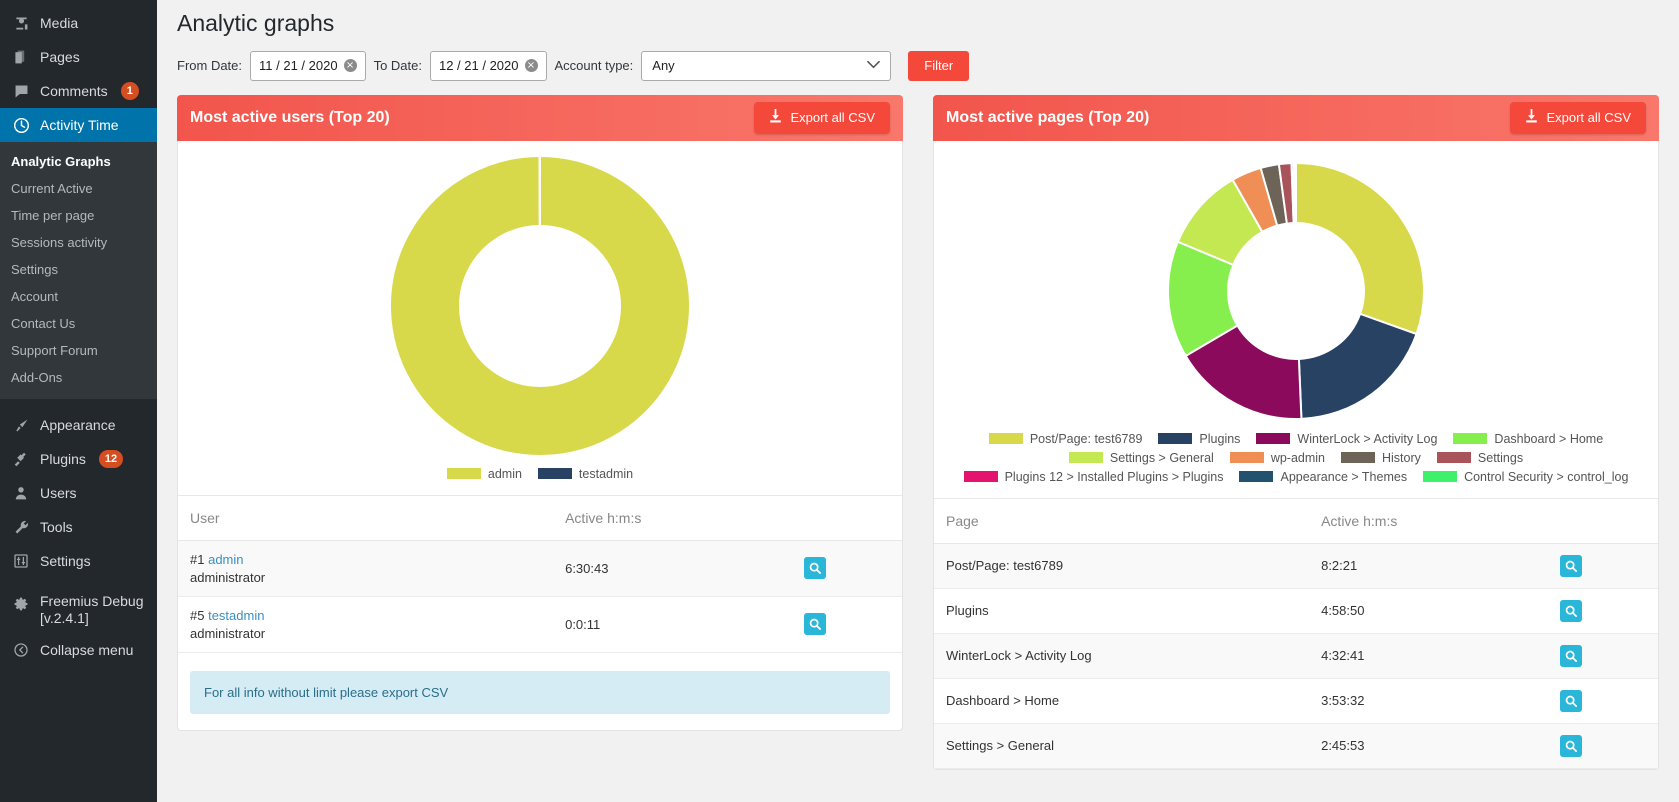 Image resolution: width=1679 pixels, height=802 pixels. Describe the element at coordinates (1367, 438) in the screenshot. I see `legend-label: WinterLock > Activity Log` at that location.